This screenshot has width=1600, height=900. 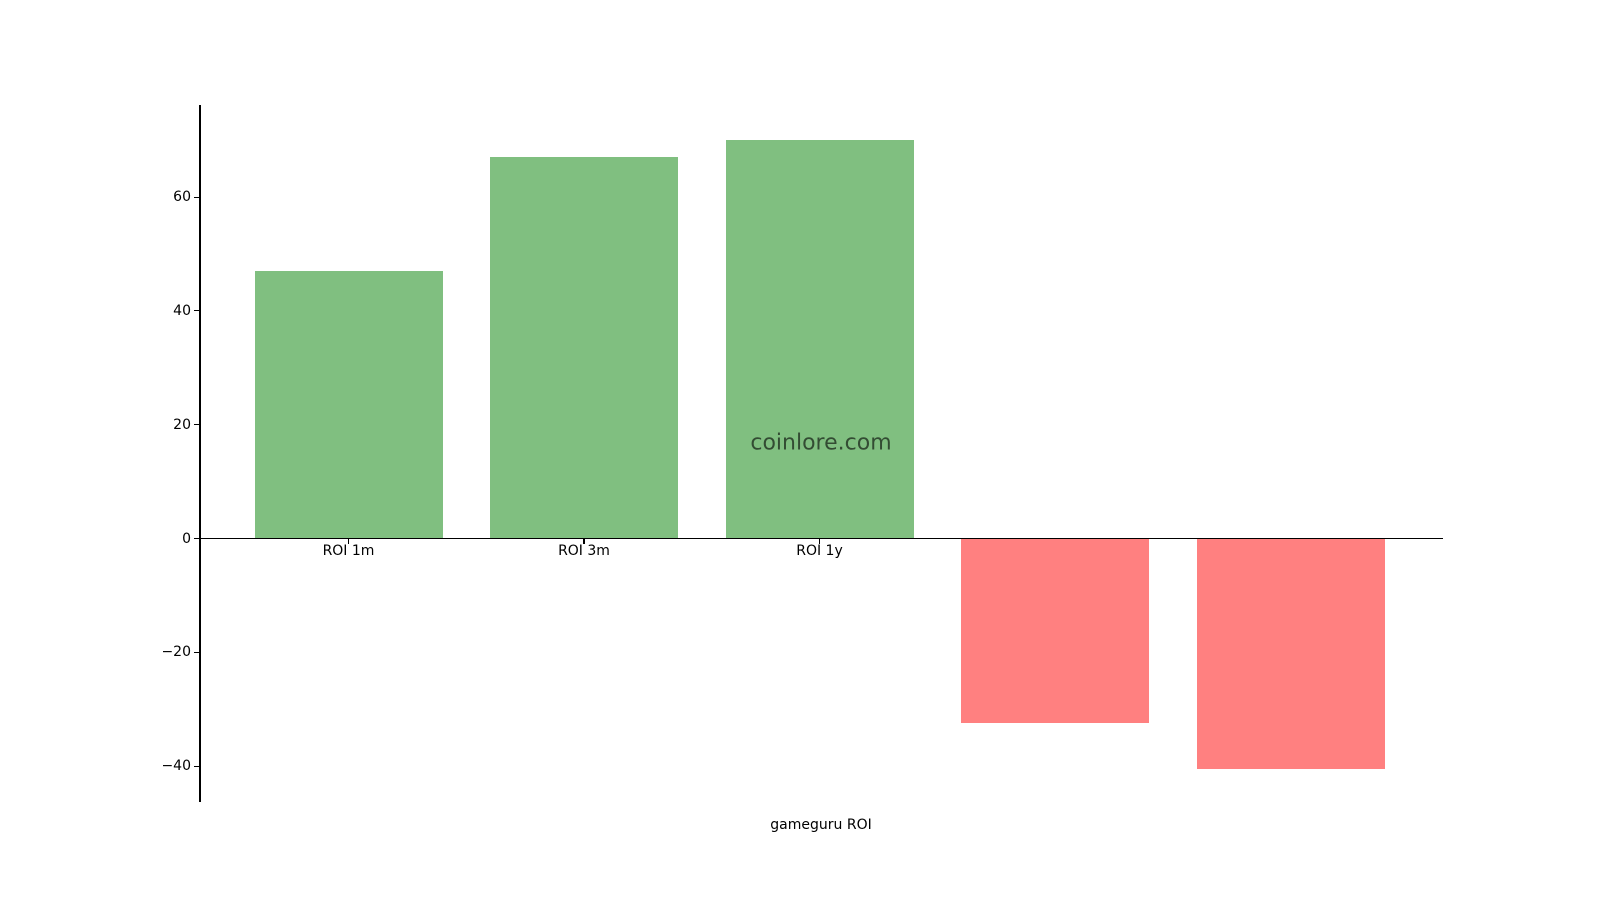 I want to click on watermark: coinlore.com, so click(x=821, y=443).